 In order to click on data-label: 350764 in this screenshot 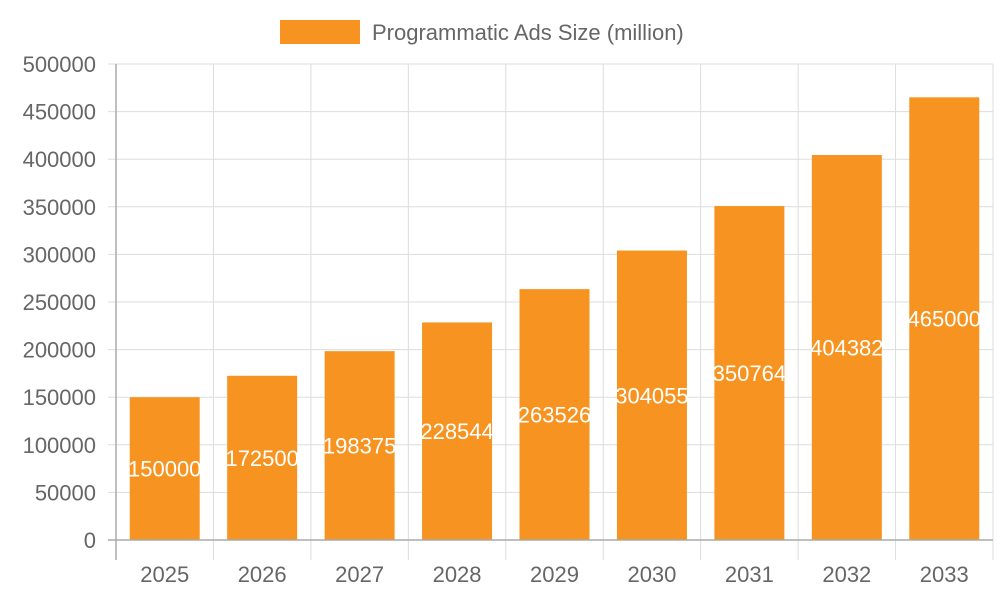, I will do `click(749, 373)`.